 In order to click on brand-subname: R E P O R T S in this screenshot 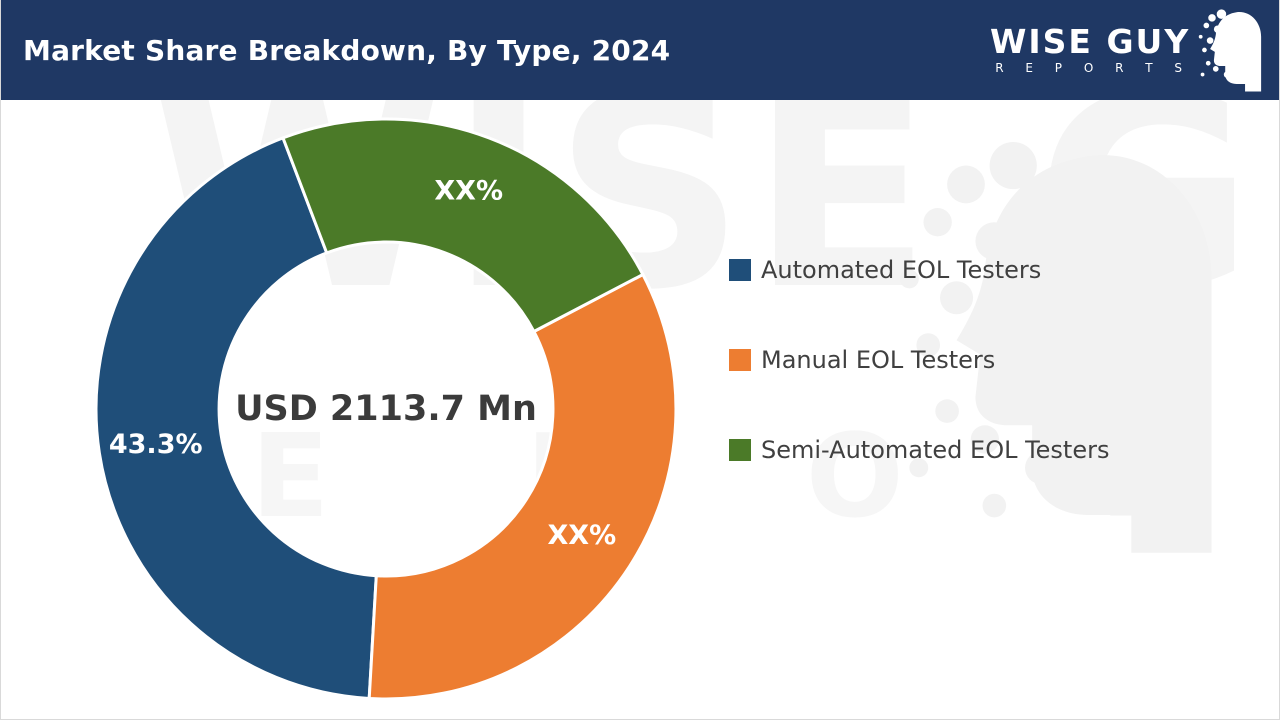, I will do `click(1093, 68)`.